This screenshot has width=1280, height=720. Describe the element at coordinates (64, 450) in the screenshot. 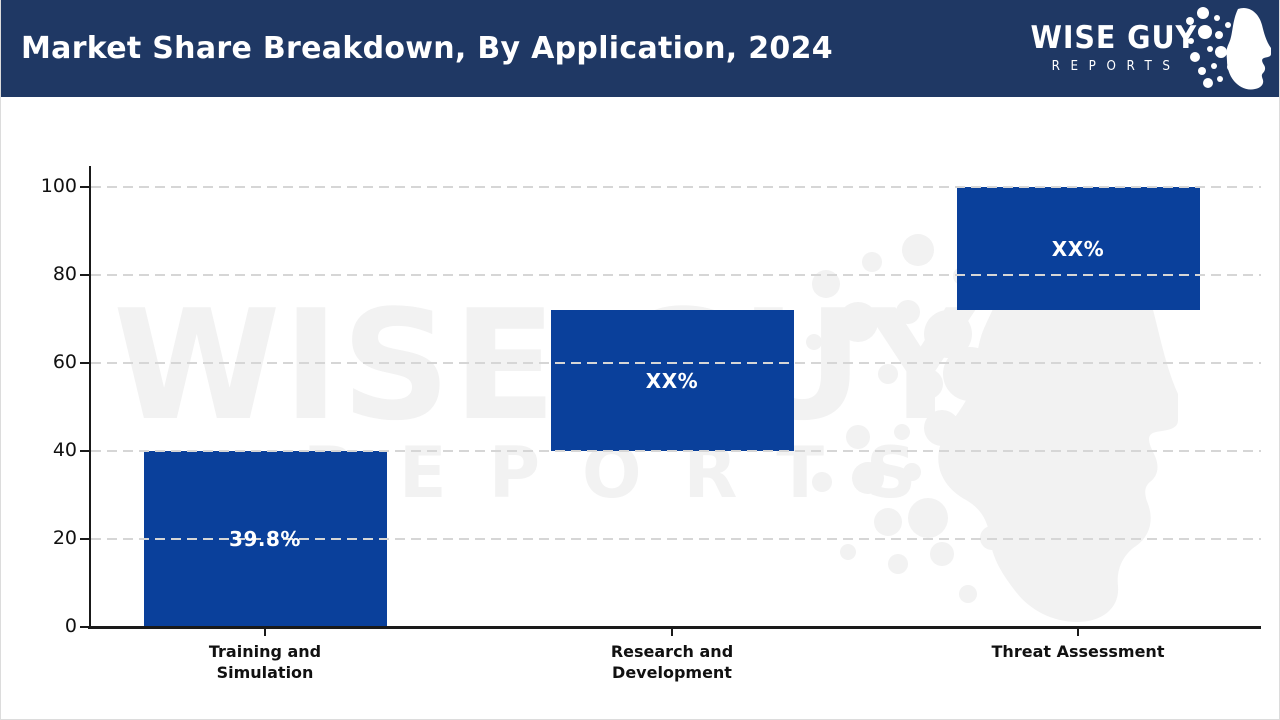

I see `y-tick-label-40: 40` at that location.